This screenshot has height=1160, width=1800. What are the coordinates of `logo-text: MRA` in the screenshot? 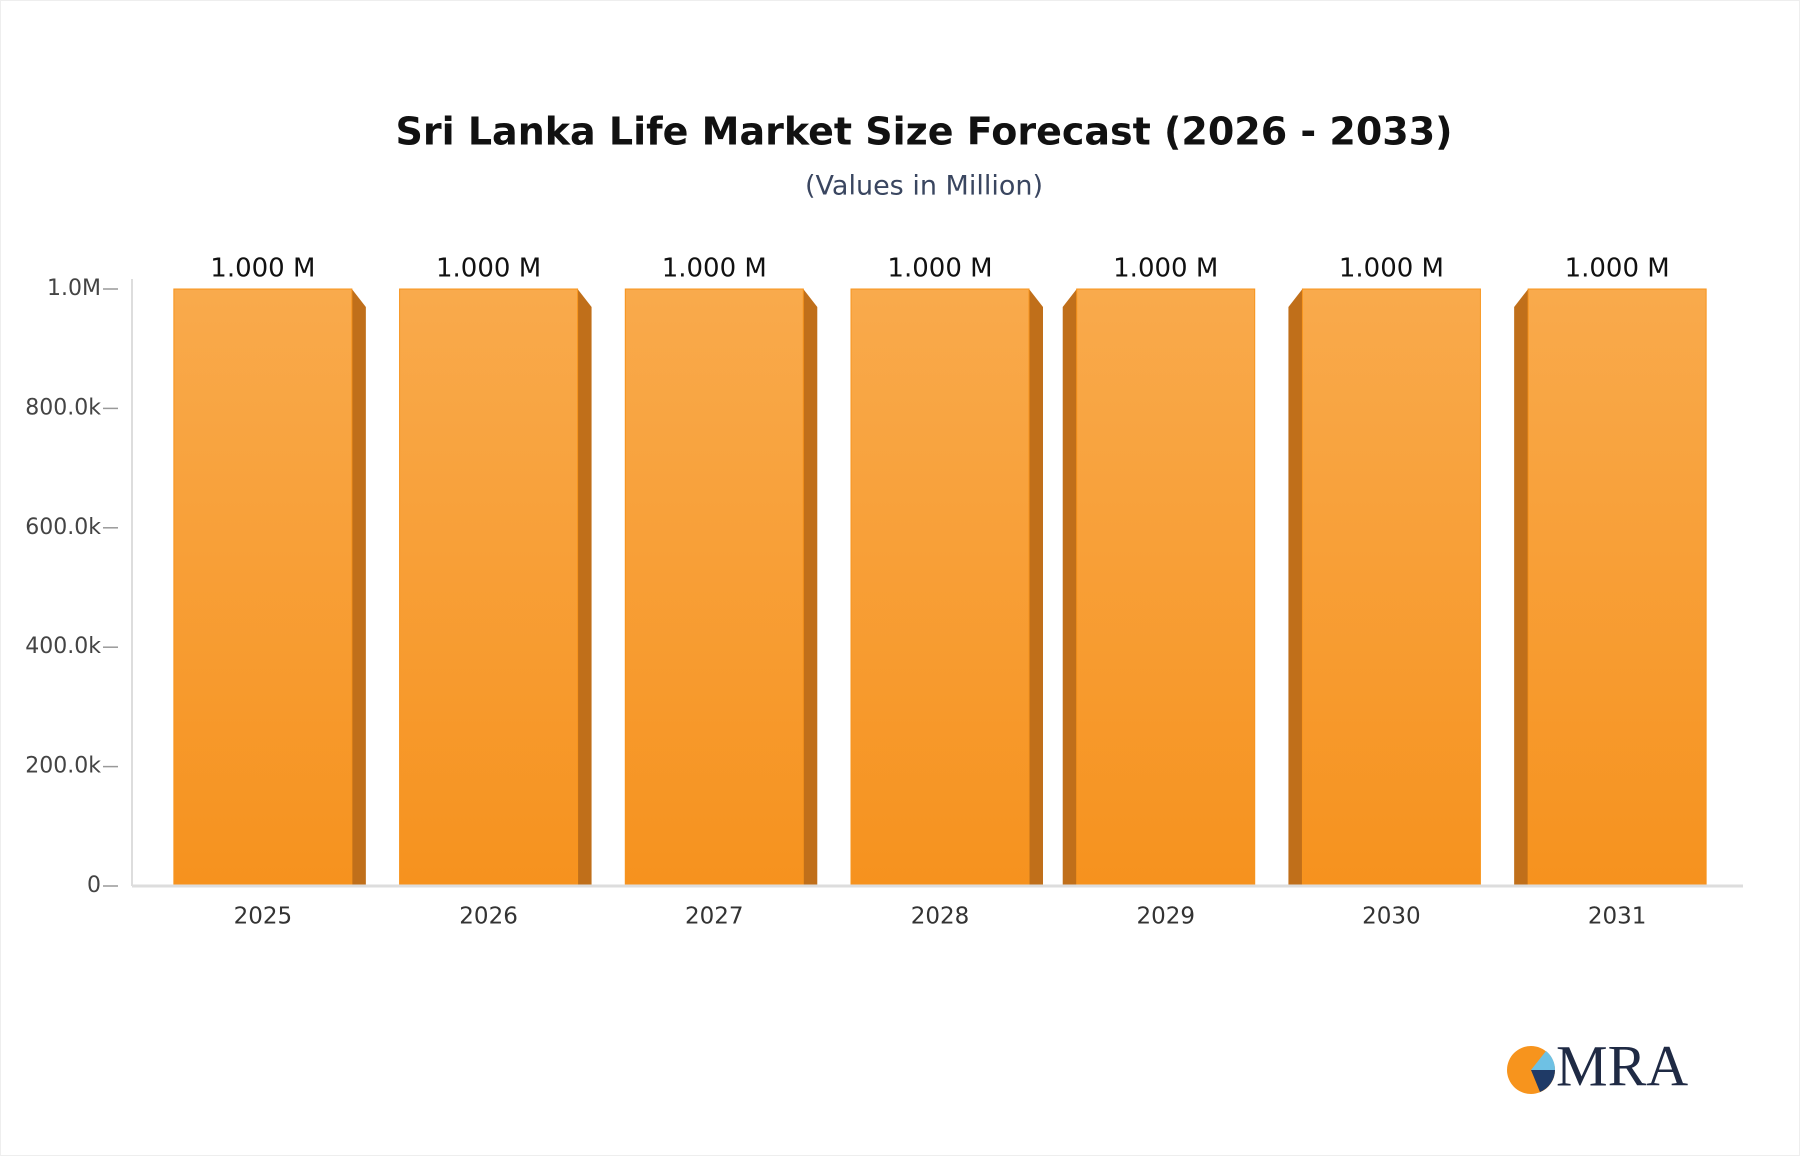 It's located at (1622, 1065).